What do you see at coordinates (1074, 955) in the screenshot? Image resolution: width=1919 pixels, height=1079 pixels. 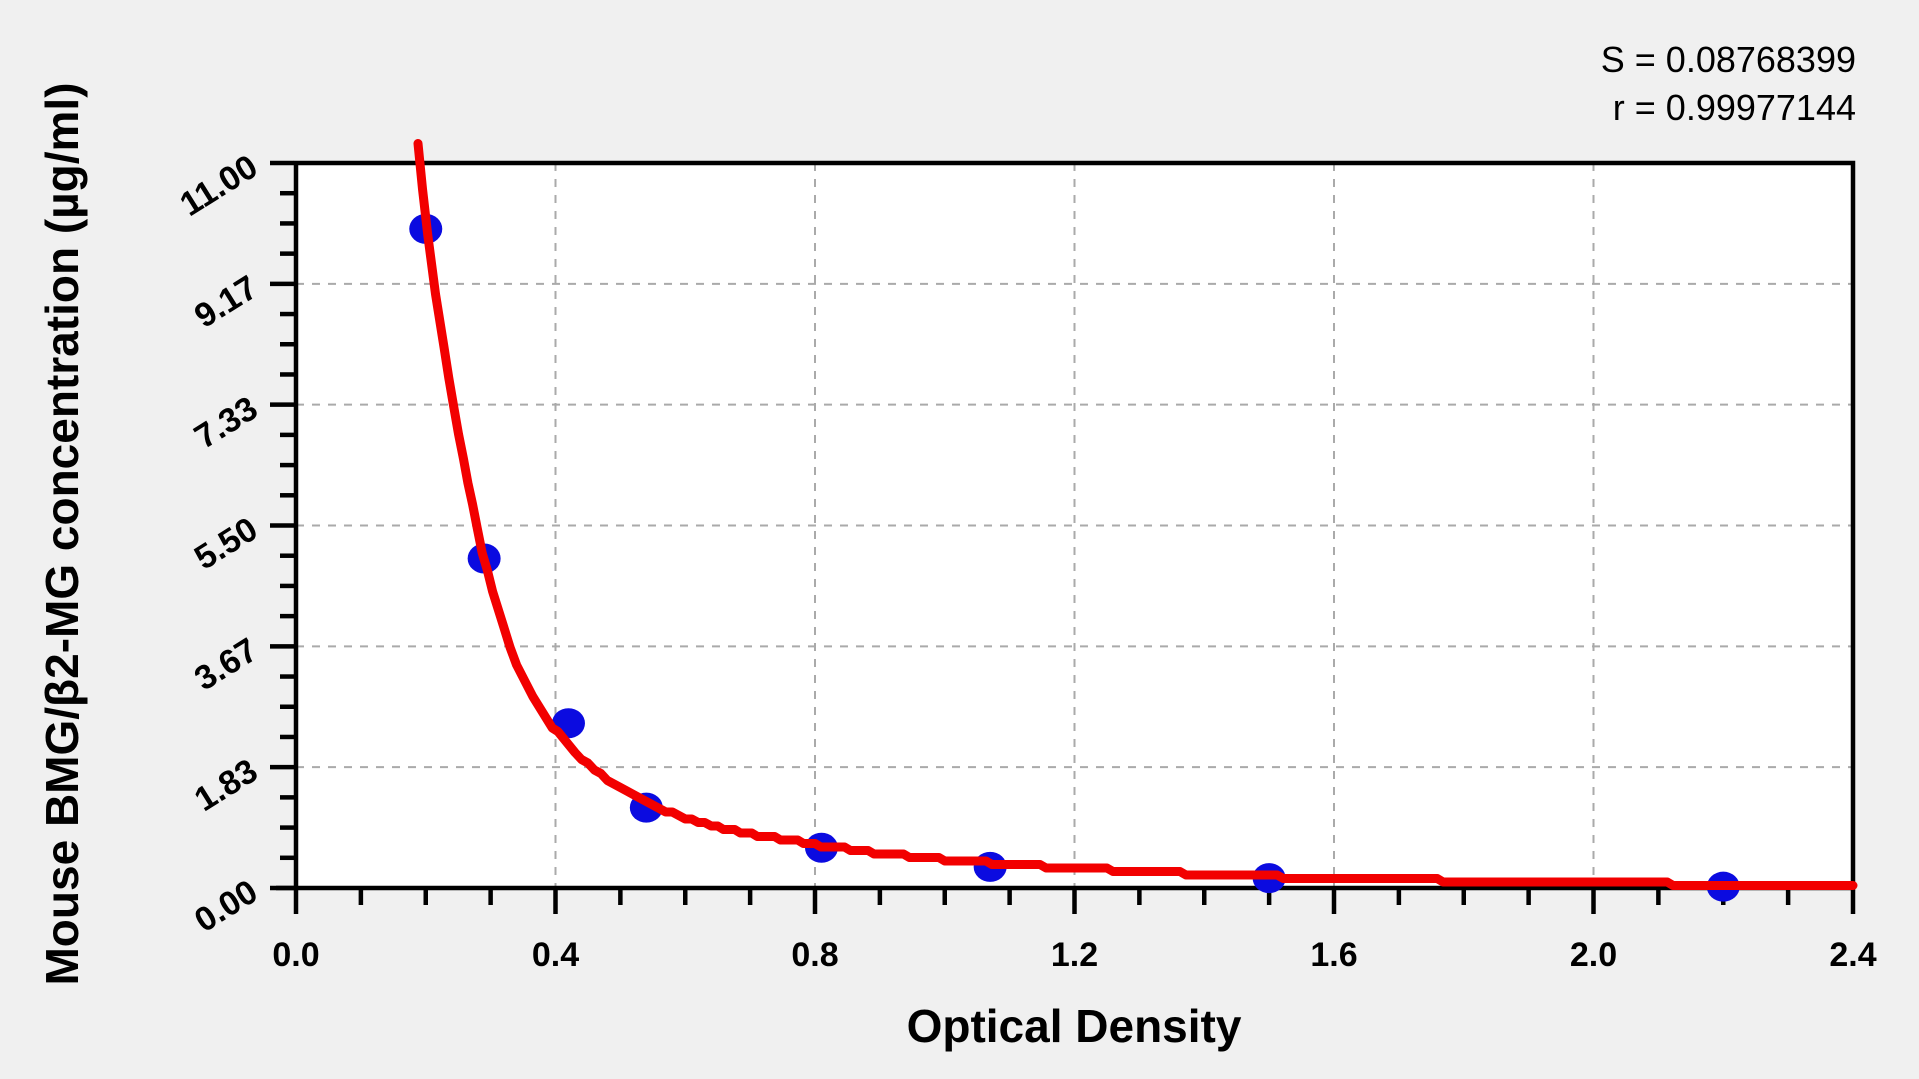 I see `x-tick-label: 1.2` at bounding box center [1074, 955].